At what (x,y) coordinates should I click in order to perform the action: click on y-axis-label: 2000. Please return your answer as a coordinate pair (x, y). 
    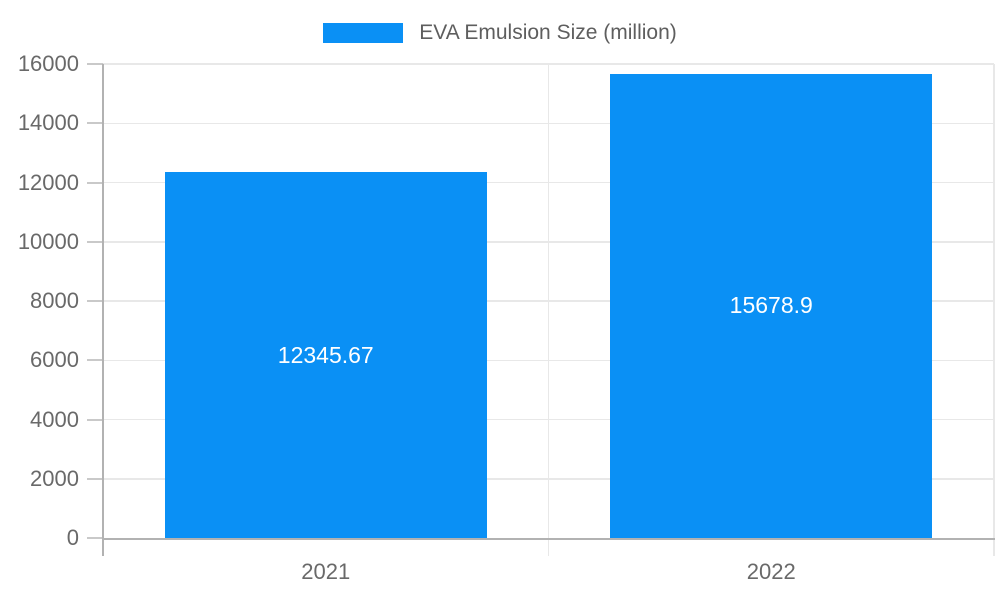
    Looking at the image, I should click on (54, 478).